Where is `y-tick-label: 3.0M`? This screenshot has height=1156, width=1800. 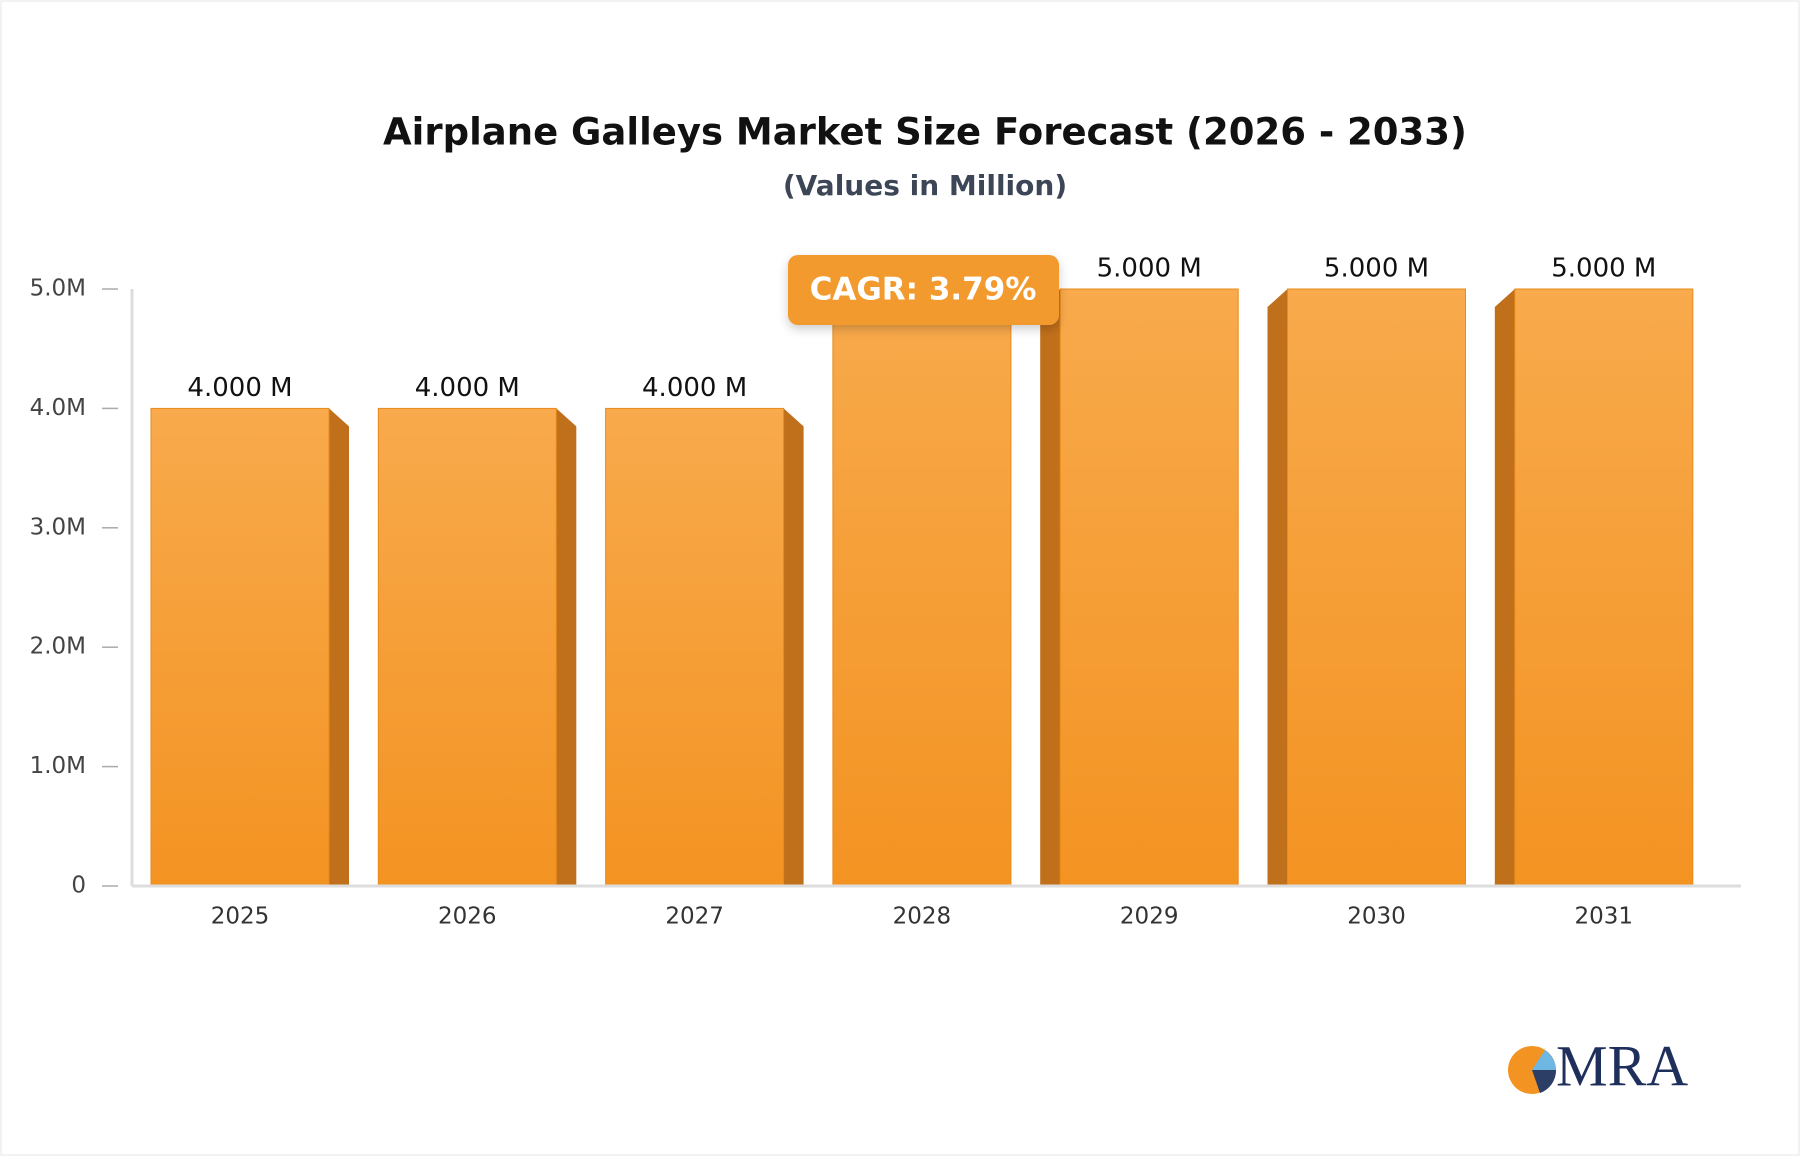
y-tick-label: 3.0M is located at coordinates (58, 527).